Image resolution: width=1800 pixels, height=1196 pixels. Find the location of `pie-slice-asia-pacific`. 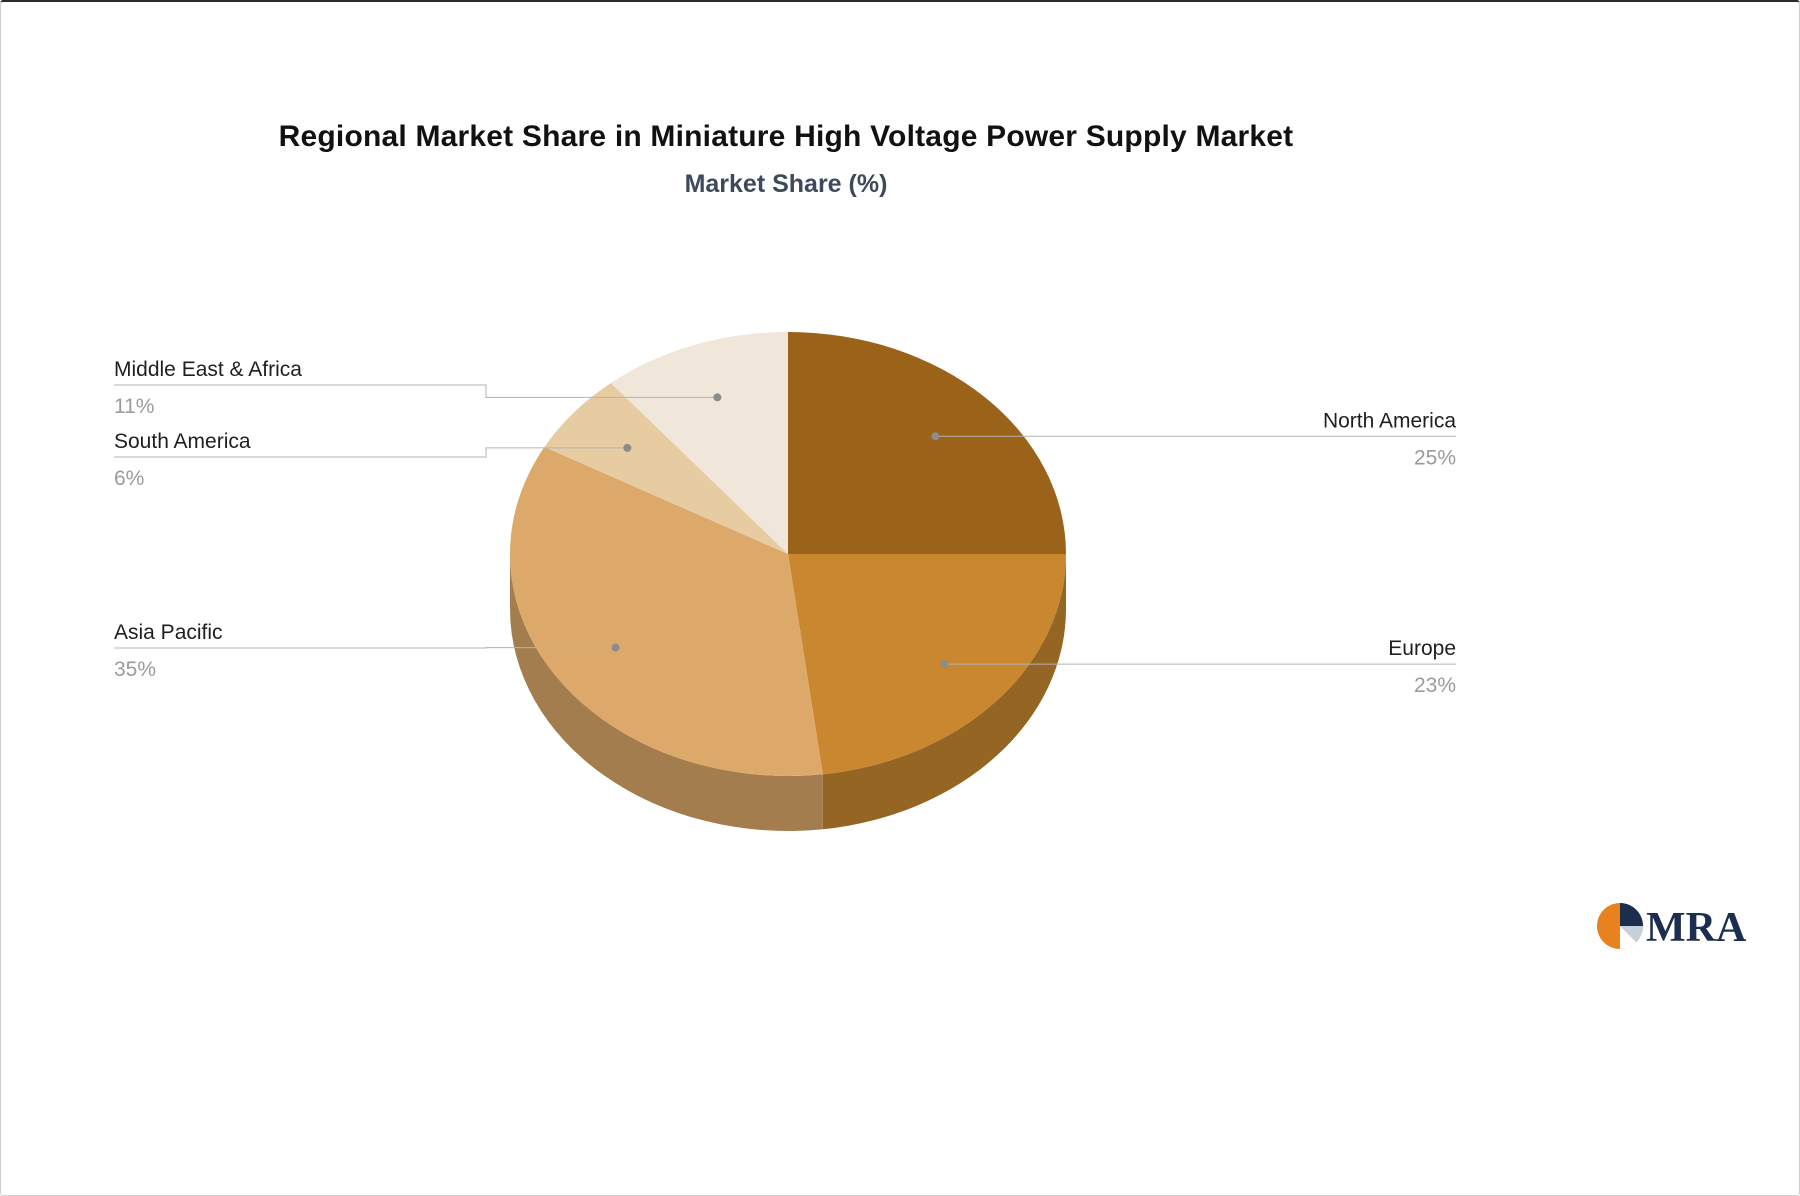

pie-slice-asia-pacific is located at coordinates (666, 611).